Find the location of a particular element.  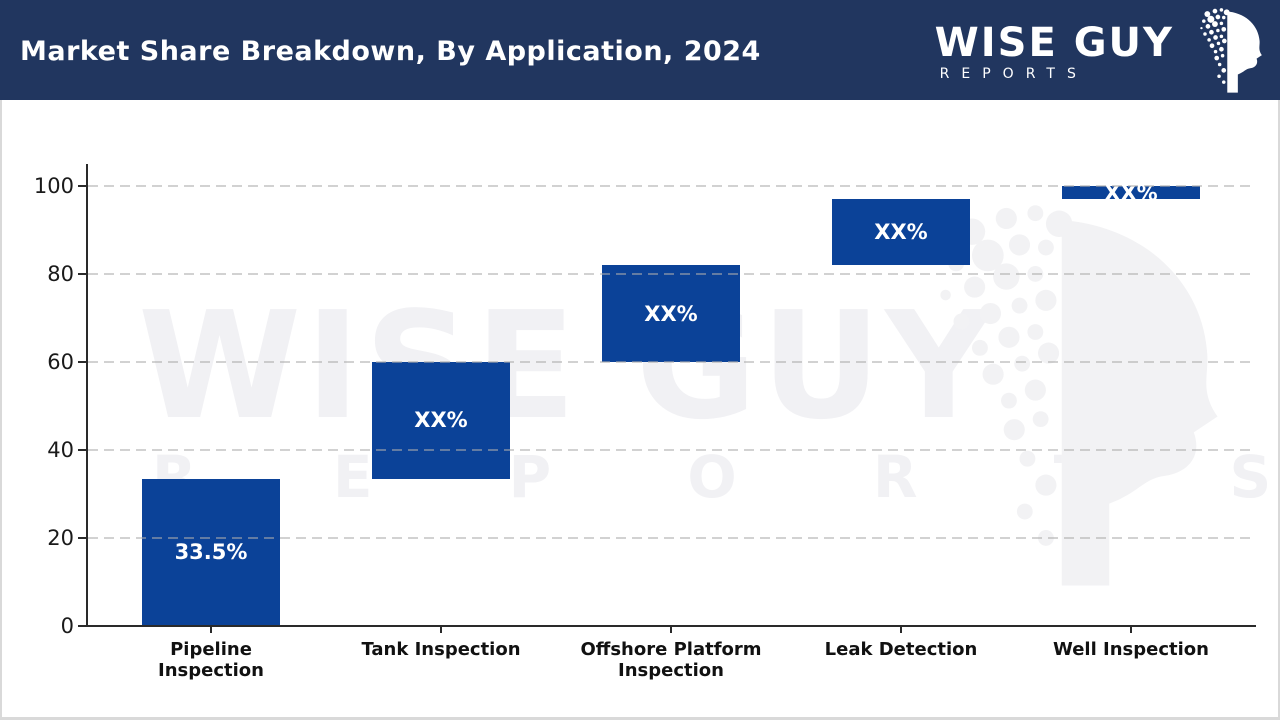

y-axis-spine is located at coordinates (87, 395).